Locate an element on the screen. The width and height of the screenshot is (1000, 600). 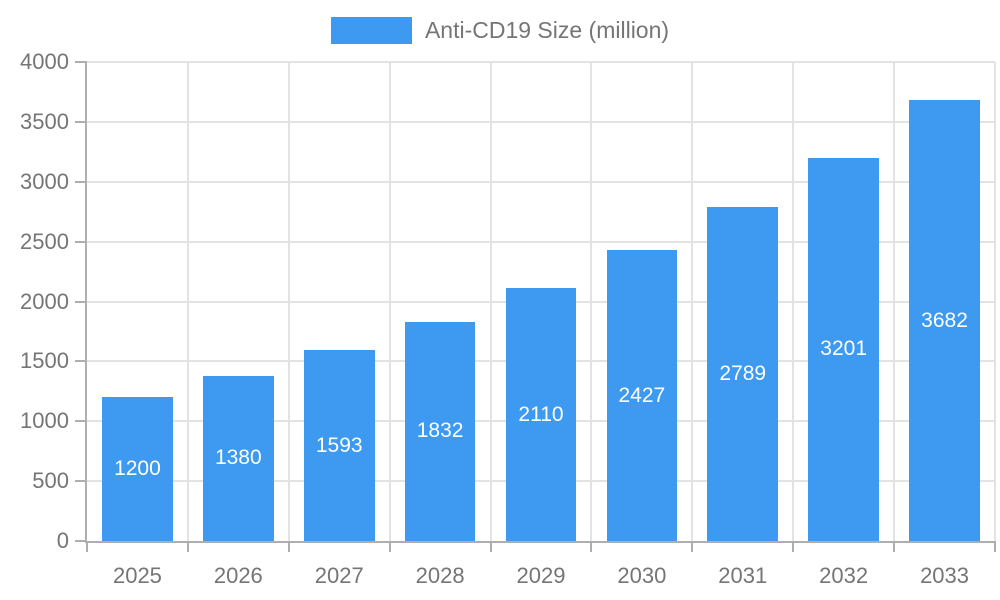
bar-2025: 1200 is located at coordinates (137, 469).